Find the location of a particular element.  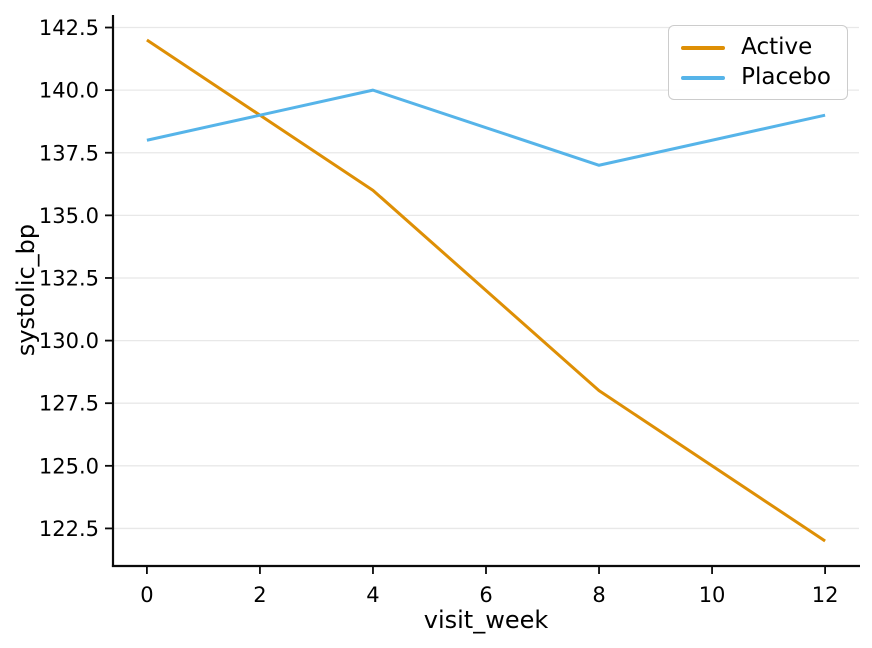

y-tick-label: 127.5 is located at coordinates (69, 404).